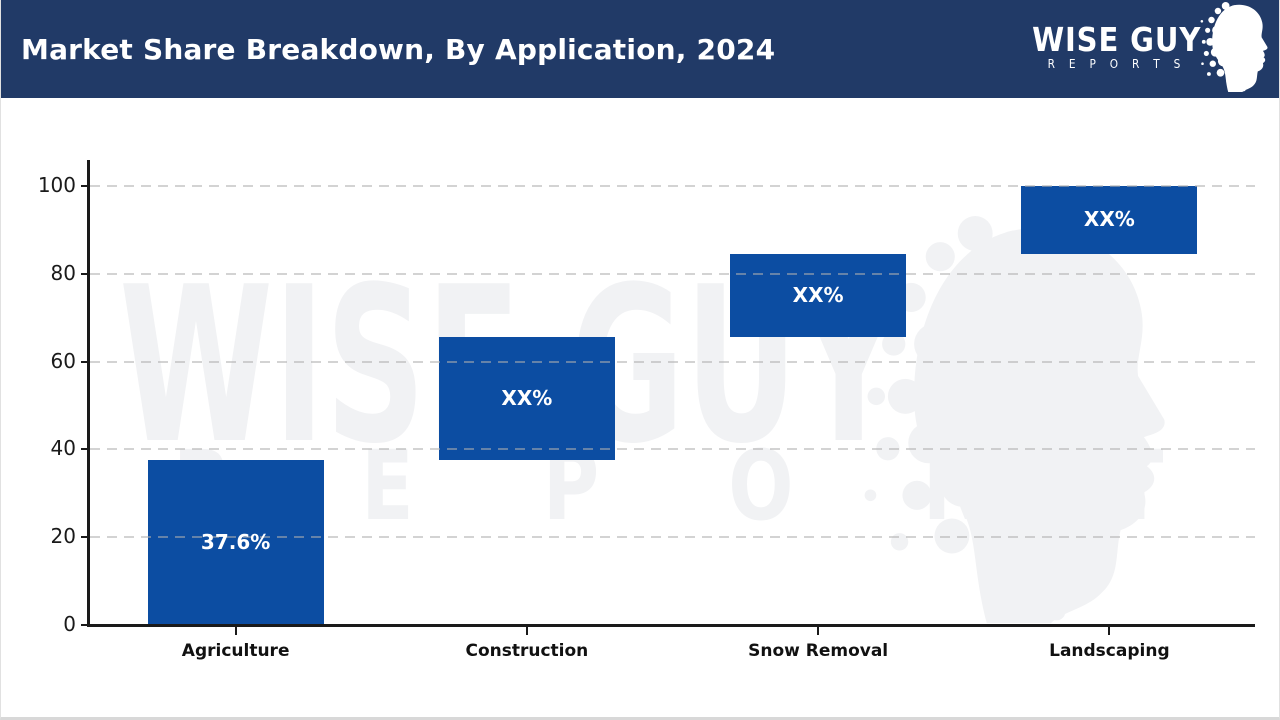 This screenshot has height=720, width=1280. What do you see at coordinates (69, 624) in the screenshot?
I see `y-tick-label-0: 0` at bounding box center [69, 624].